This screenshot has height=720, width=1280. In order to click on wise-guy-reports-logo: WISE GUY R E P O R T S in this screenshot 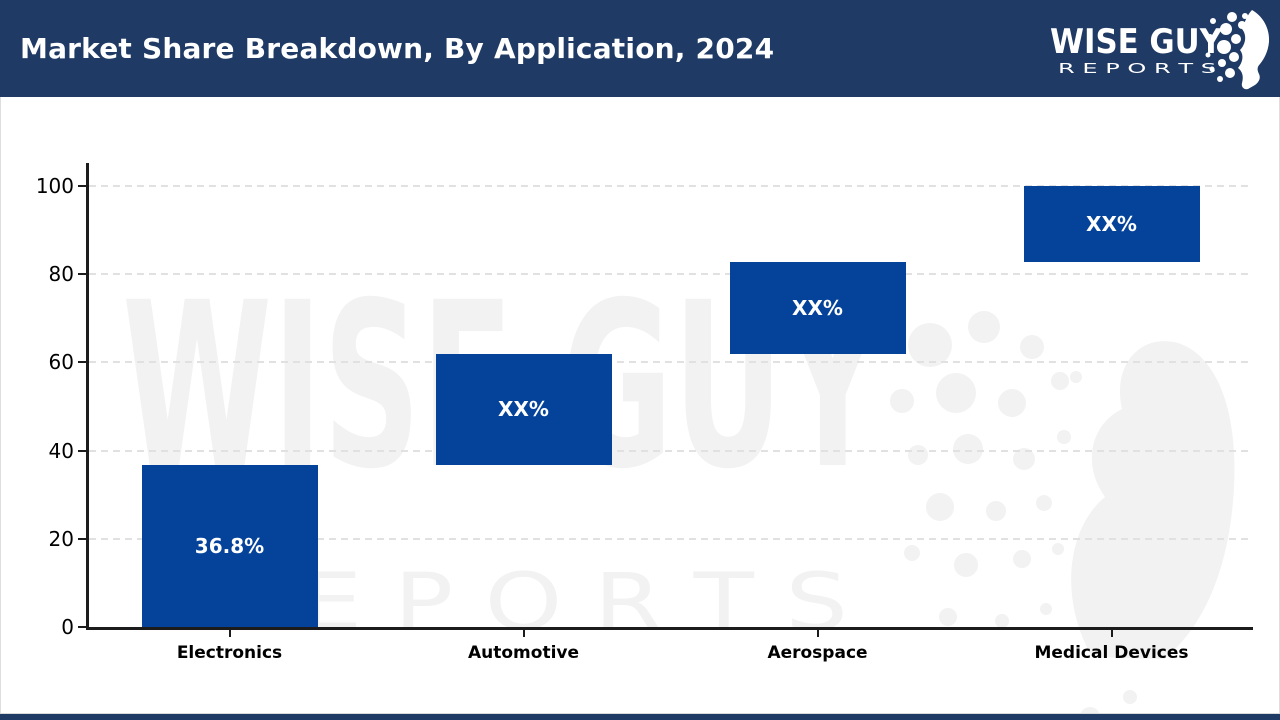, I will do `click(1160, 50)`.